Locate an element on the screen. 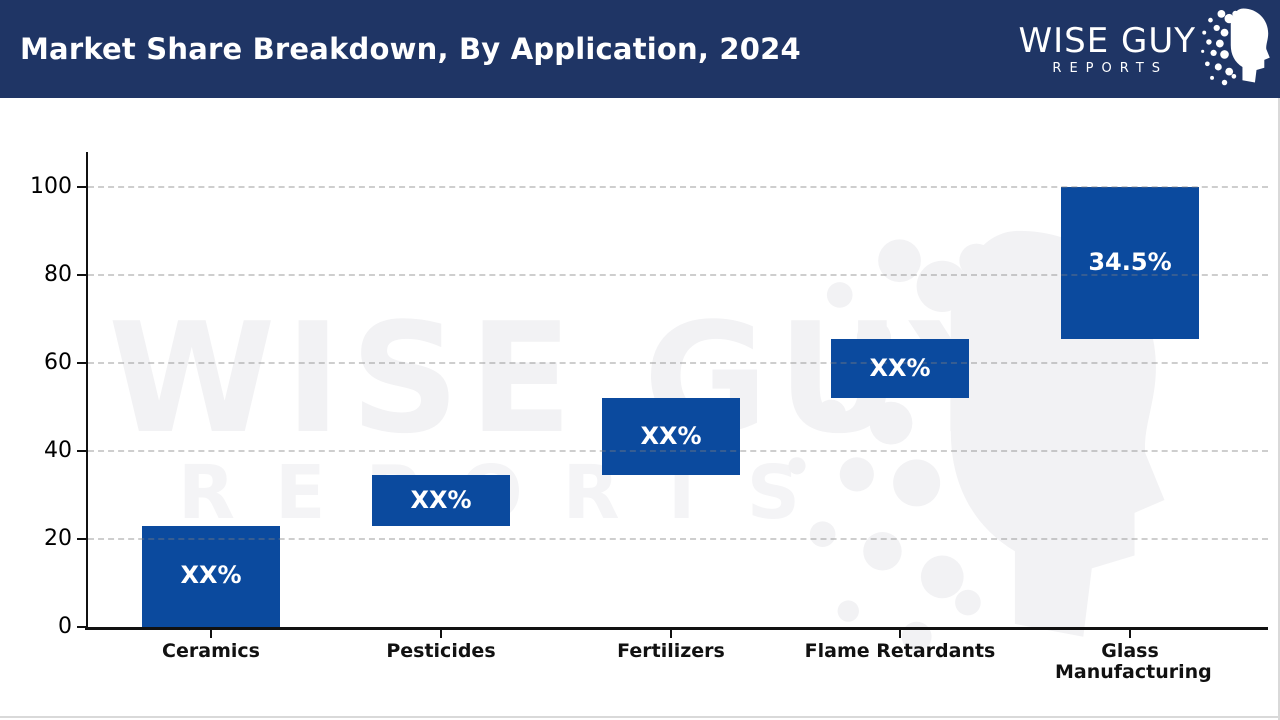 The image size is (1280, 720). bar-glass-manufacturing is located at coordinates (1130, 263).